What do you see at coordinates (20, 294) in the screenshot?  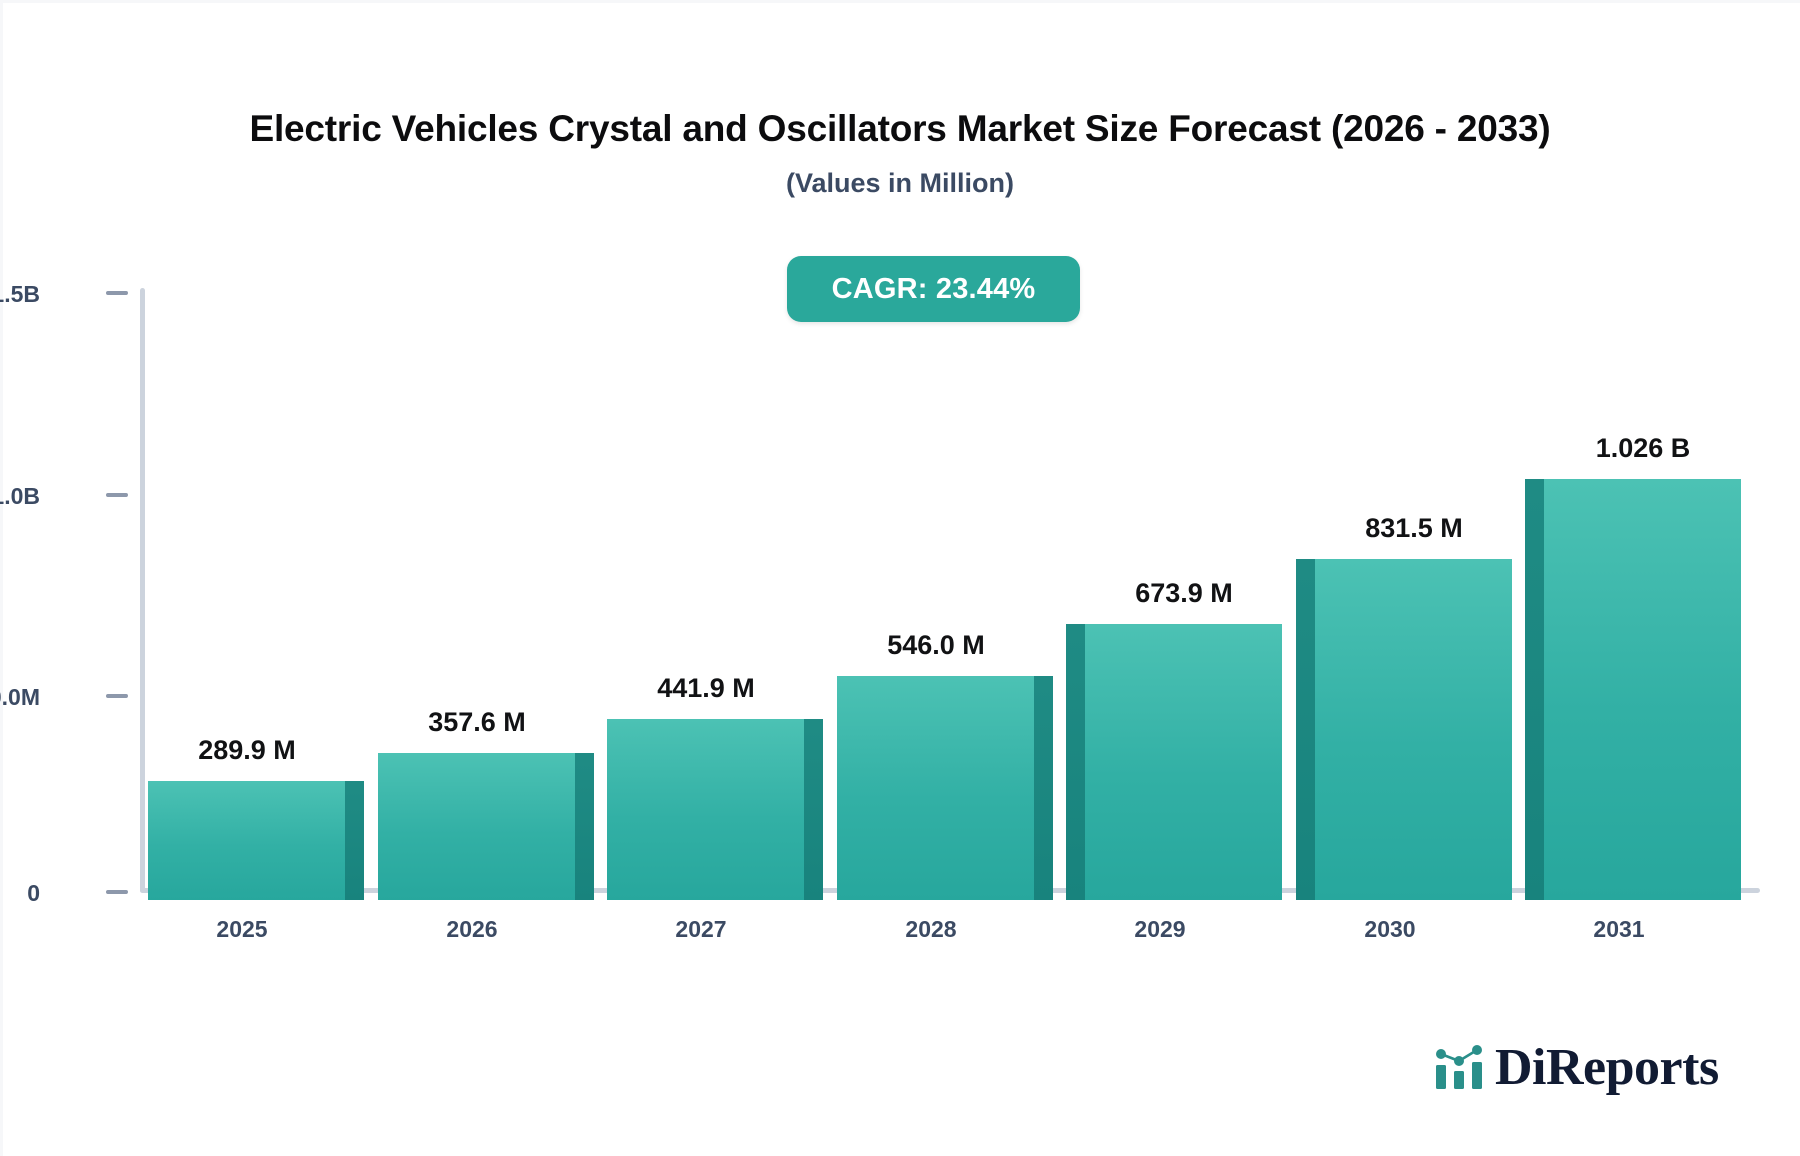 I see `y-axis-label-1: 1.5B` at bounding box center [20, 294].